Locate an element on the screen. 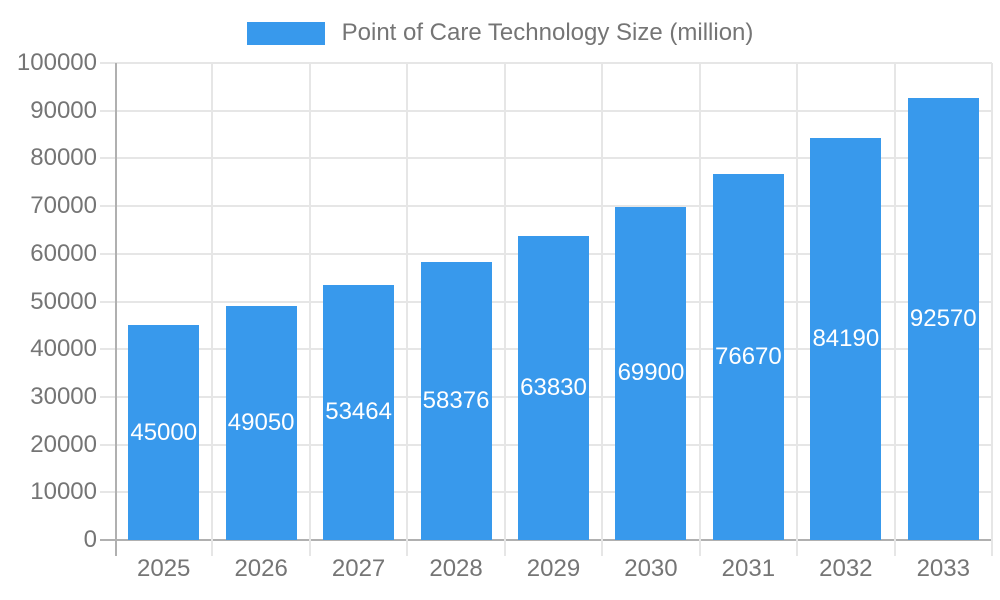  bar-2027: 53464 is located at coordinates (359, 412).